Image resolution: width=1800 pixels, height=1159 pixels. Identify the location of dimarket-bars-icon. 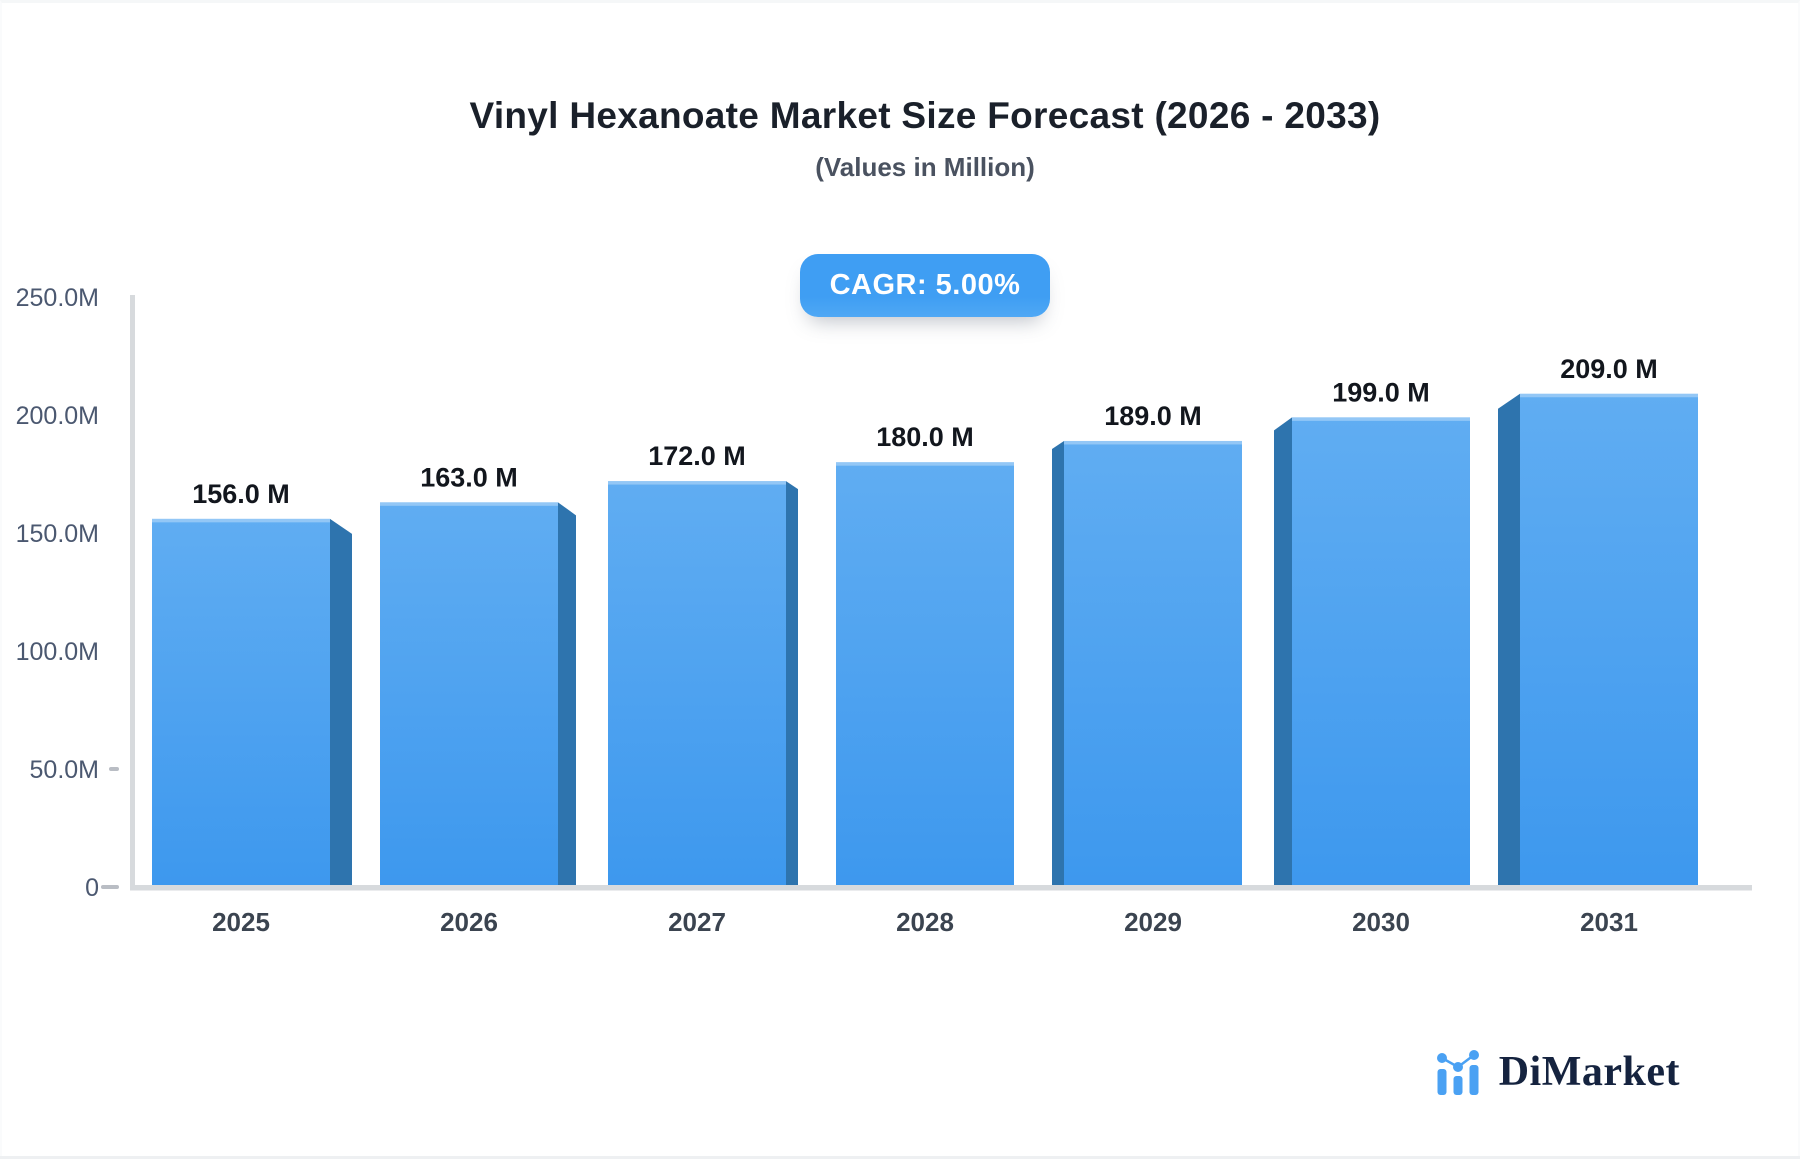
(1457, 1072).